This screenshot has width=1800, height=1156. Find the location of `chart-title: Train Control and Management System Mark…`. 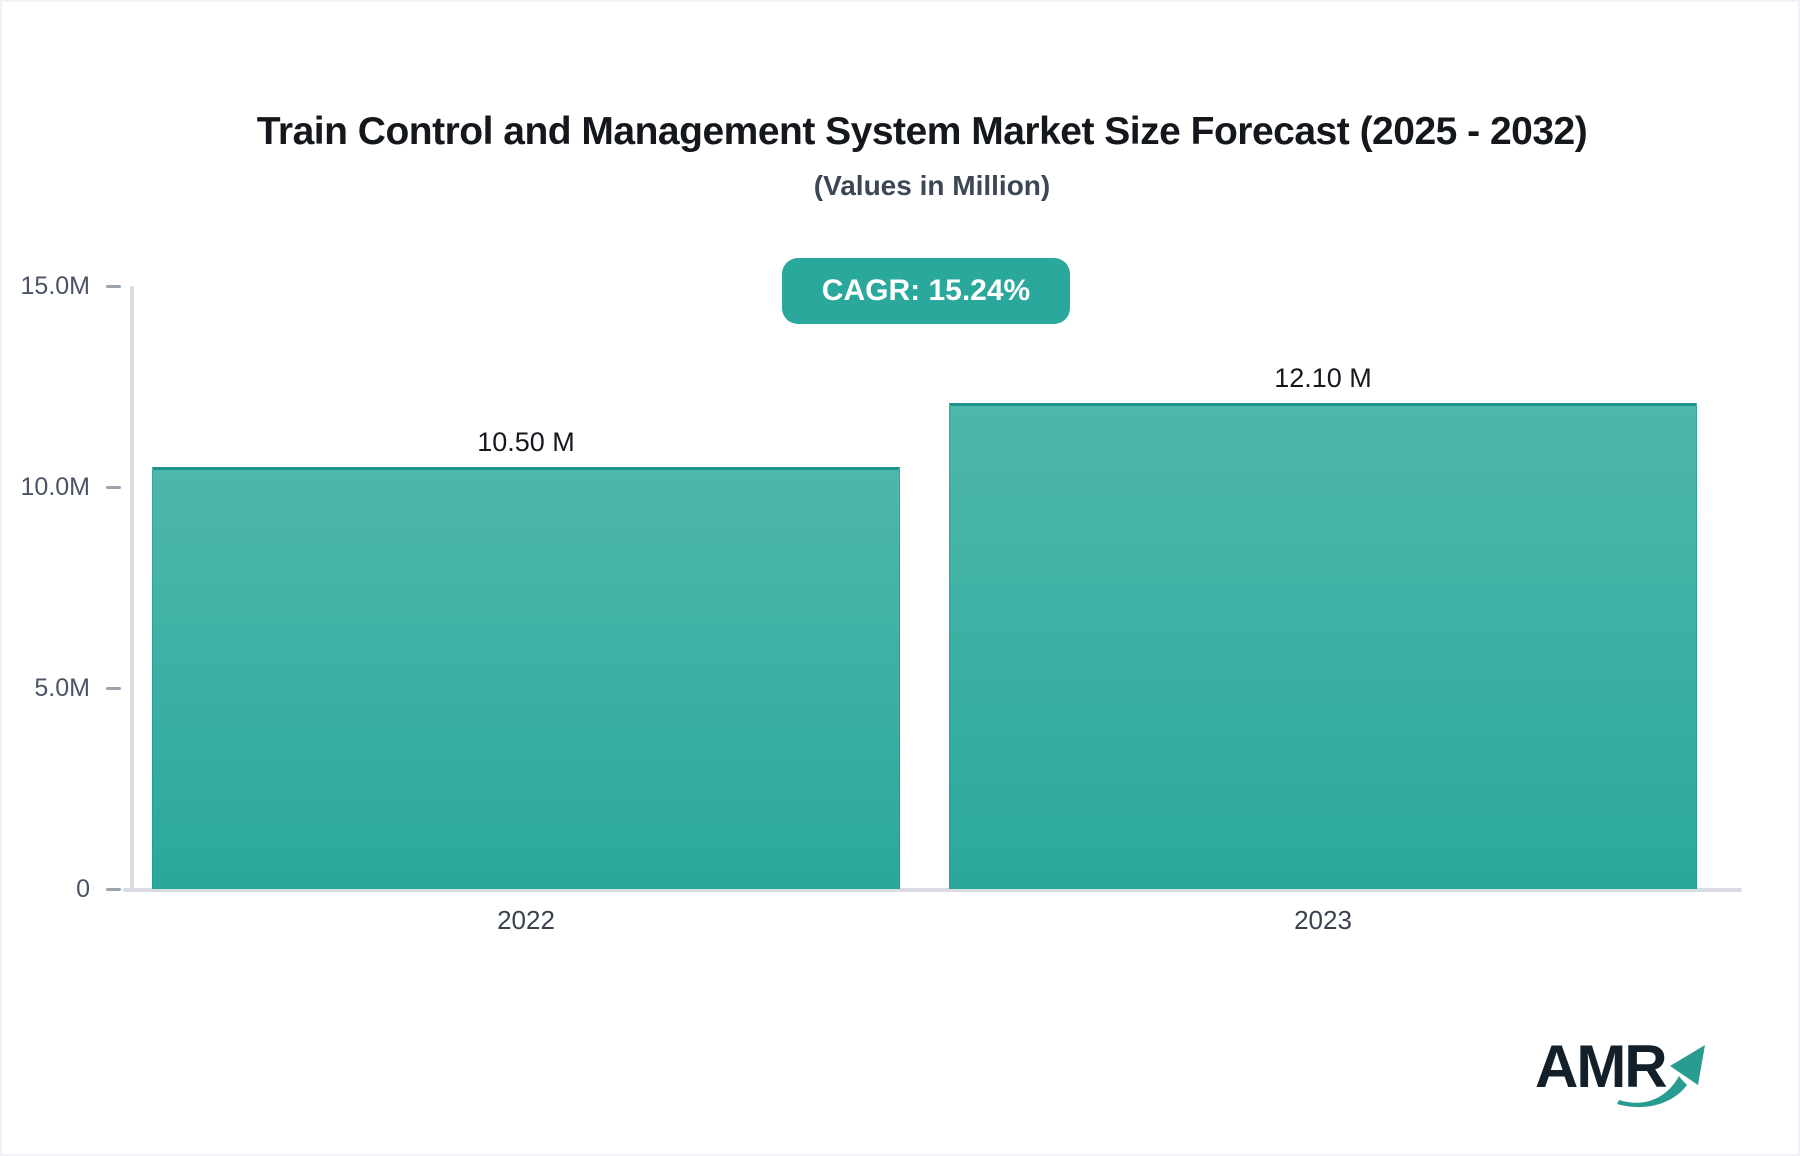

chart-title: Train Control and Management System Mark… is located at coordinates (922, 131).